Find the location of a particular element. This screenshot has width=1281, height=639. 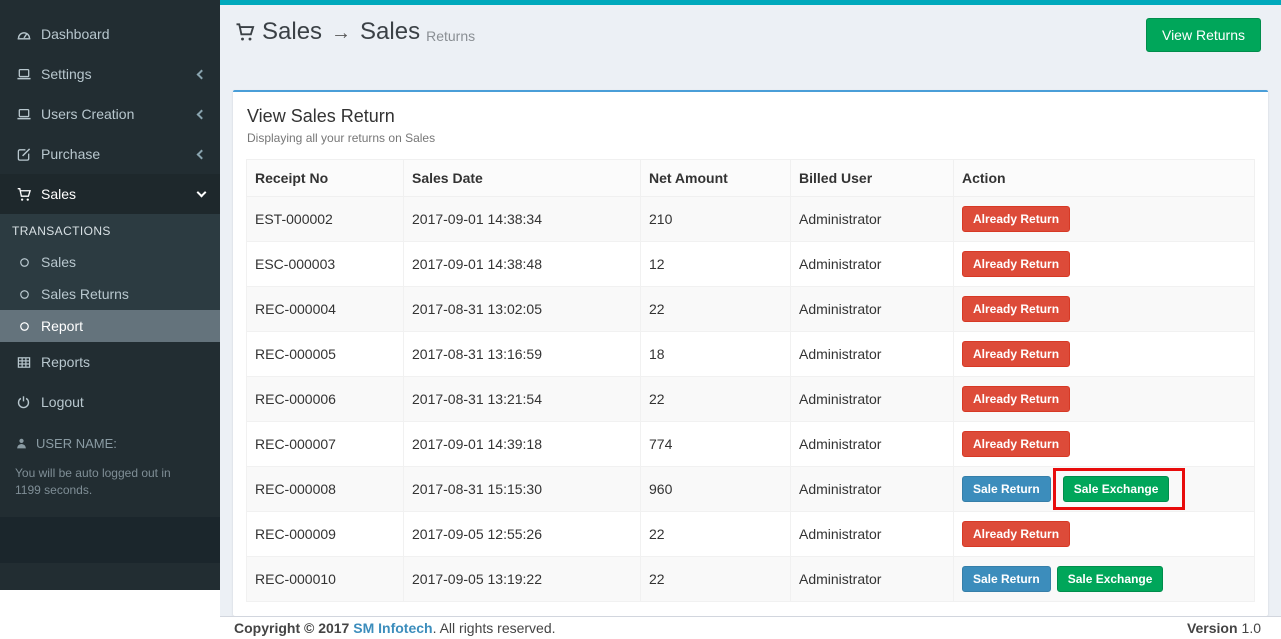

sidebar-item-sales: Sales is located at coordinates (110, 194).